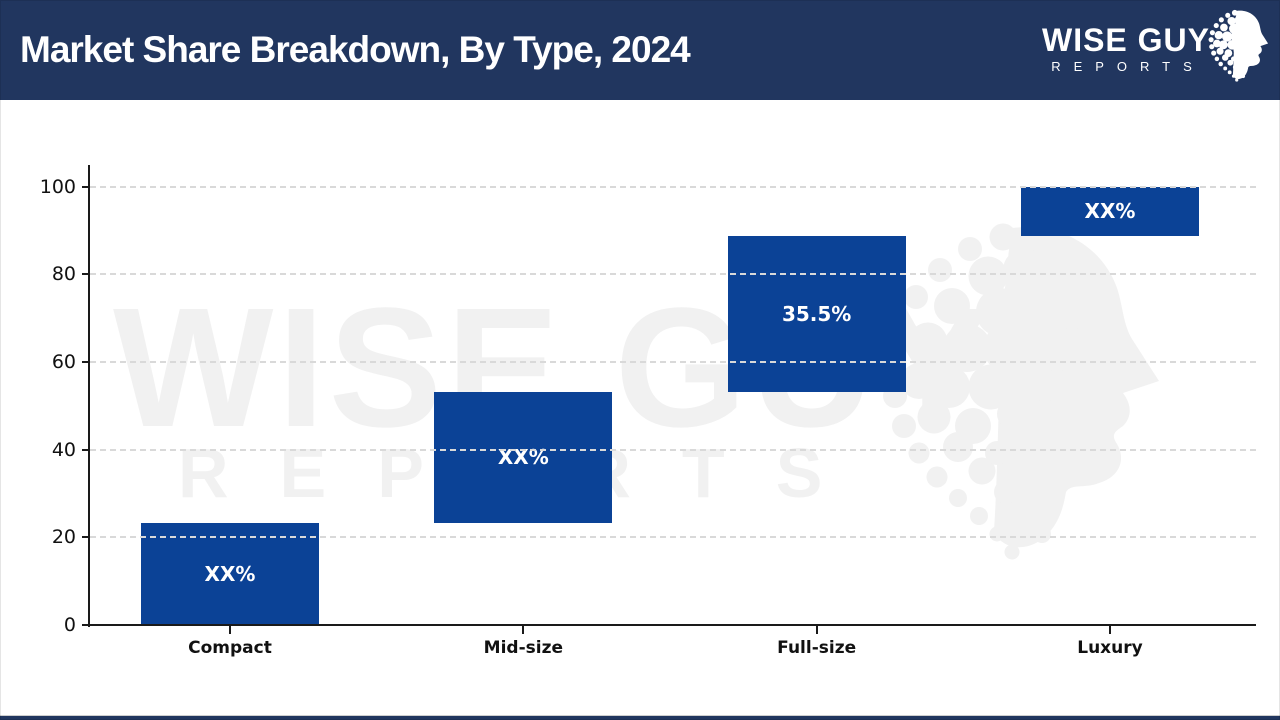 The width and height of the screenshot is (1280, 720). I want to click on y-axis-tick-label-20: 20, so click(63, 537).